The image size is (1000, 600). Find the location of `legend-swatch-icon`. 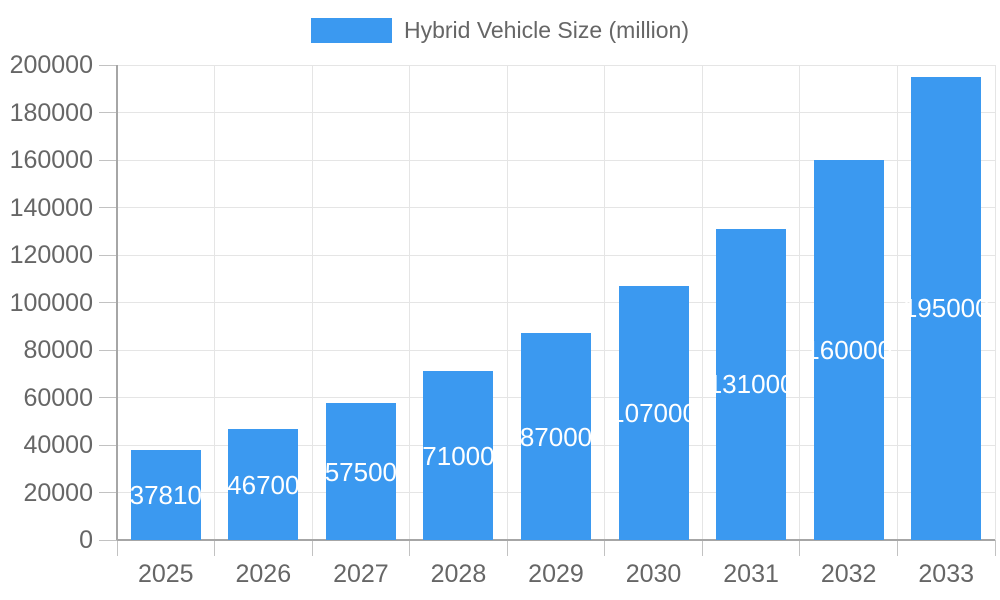

legend-swatch-icon is located at coordinates (351, 30).